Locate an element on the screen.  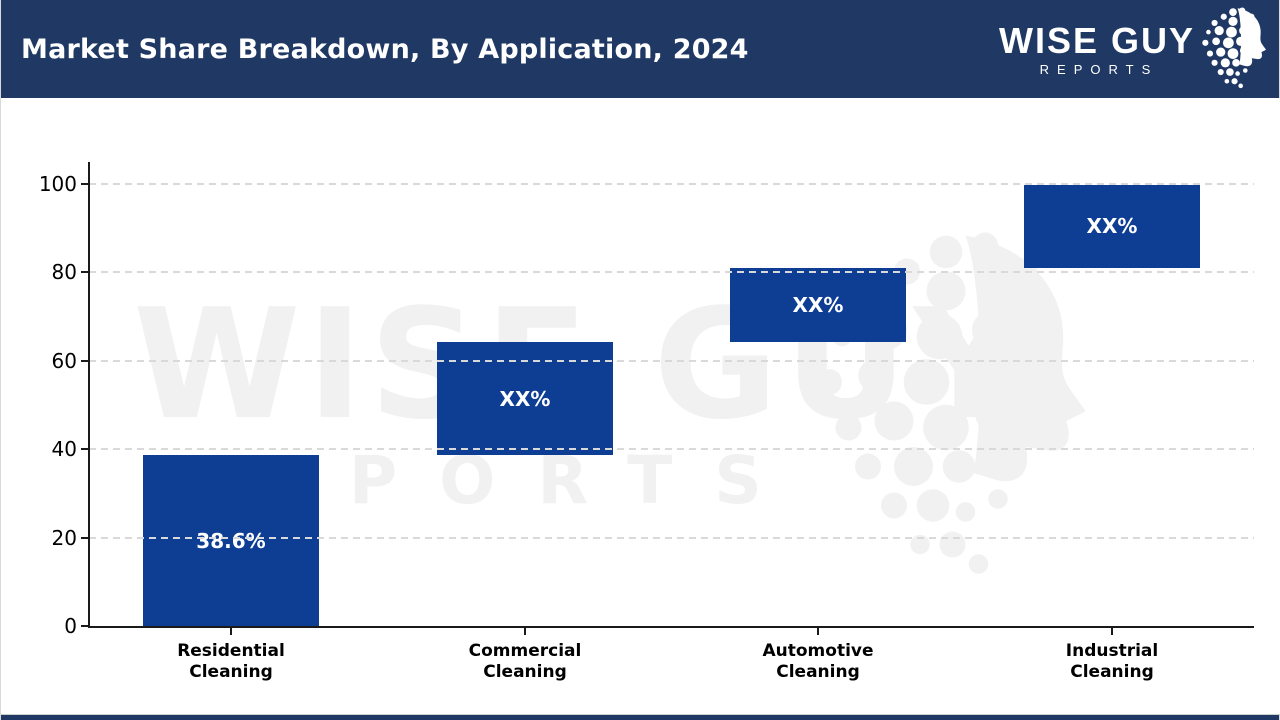
wiseguy-logo: WISE GUY REPORTS is located at coordinates (1139, 49).